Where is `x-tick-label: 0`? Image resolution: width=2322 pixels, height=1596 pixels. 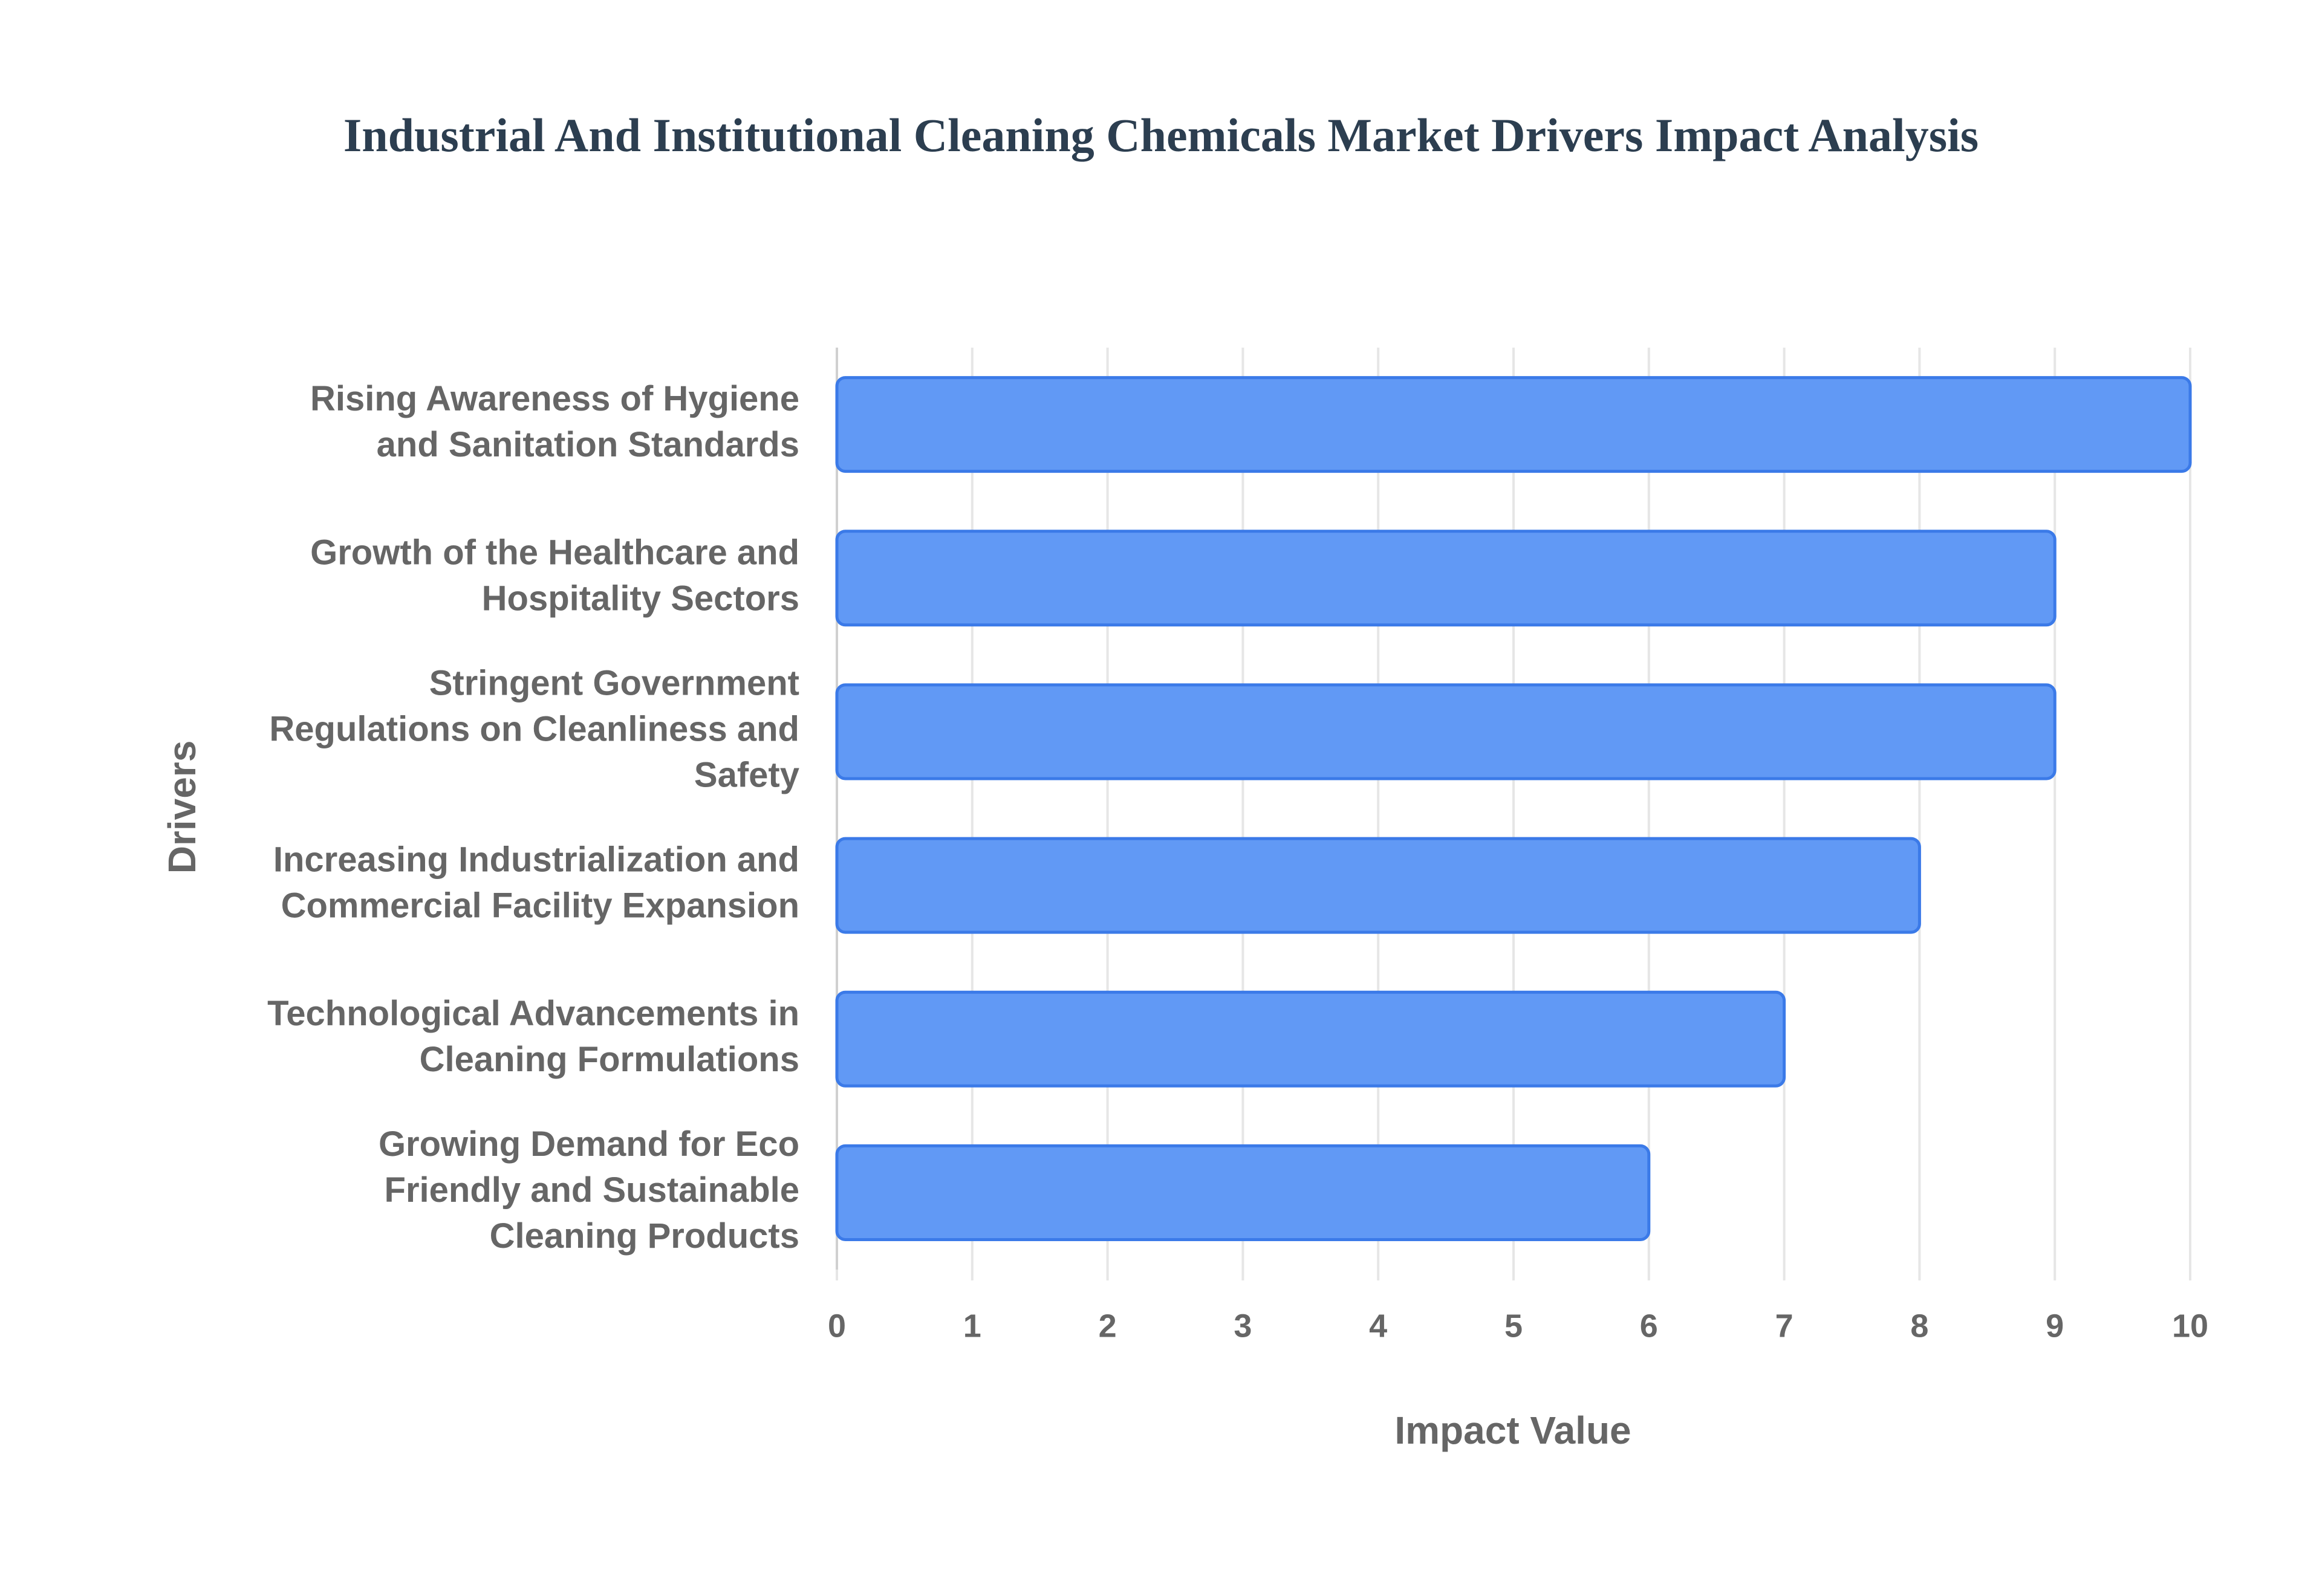
x-tick-label: 0 is located at coordinates (837, 1326).